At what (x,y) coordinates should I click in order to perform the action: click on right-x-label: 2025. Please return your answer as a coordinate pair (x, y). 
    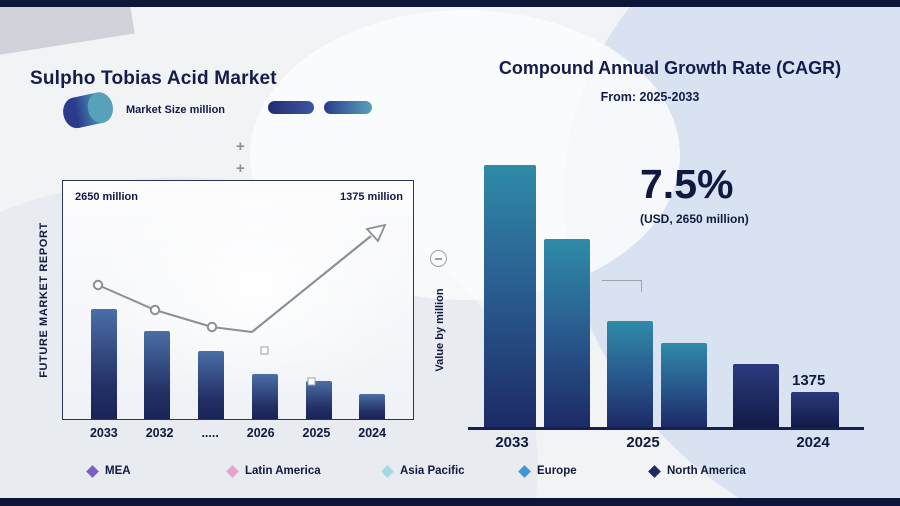
    Looking at the image, I should click on (643, 442).